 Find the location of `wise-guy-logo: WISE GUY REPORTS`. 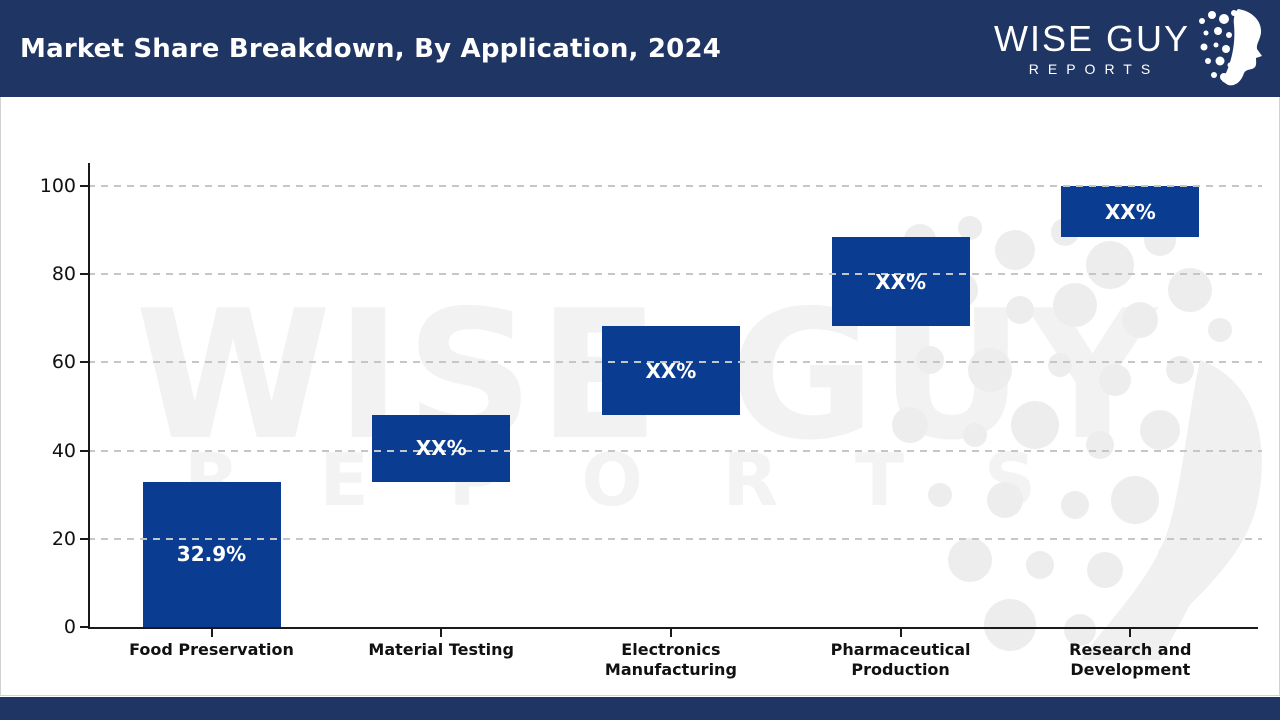

wise-guy-logo: WISE GUY REPORTS is located at coordinates (1130, 49).